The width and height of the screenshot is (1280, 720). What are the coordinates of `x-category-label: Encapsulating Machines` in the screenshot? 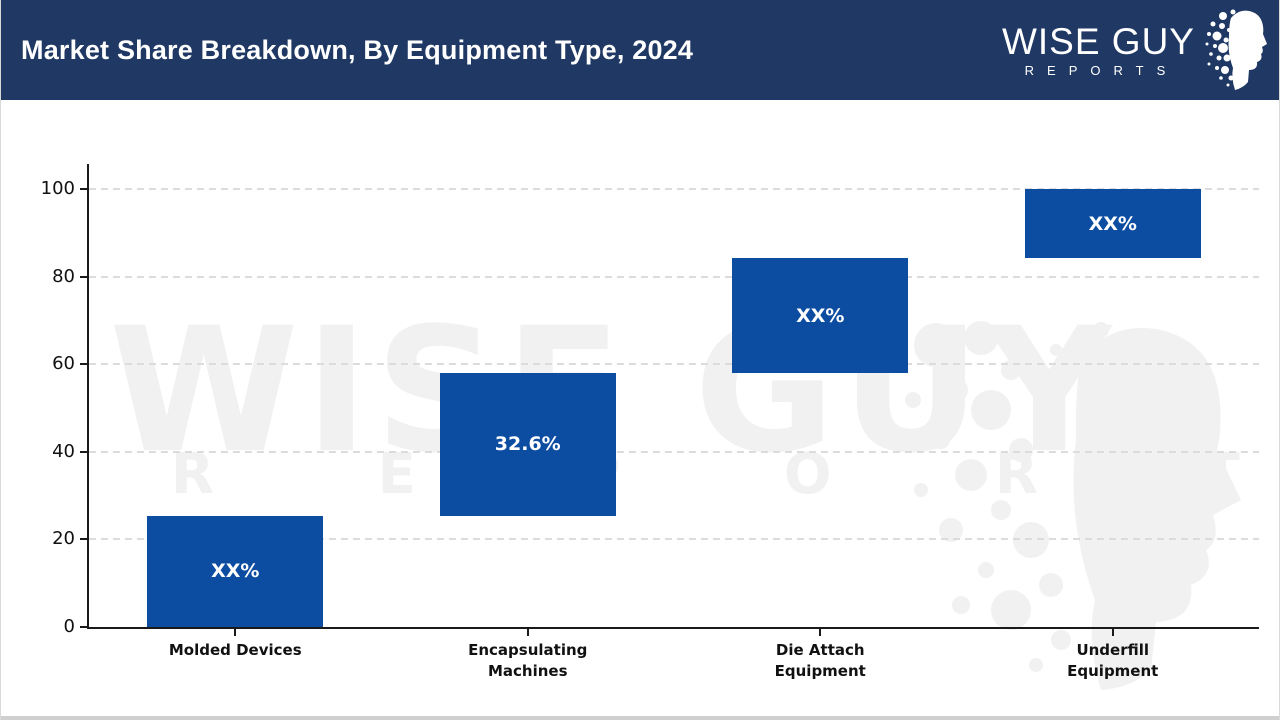 It's located at (528, 660).